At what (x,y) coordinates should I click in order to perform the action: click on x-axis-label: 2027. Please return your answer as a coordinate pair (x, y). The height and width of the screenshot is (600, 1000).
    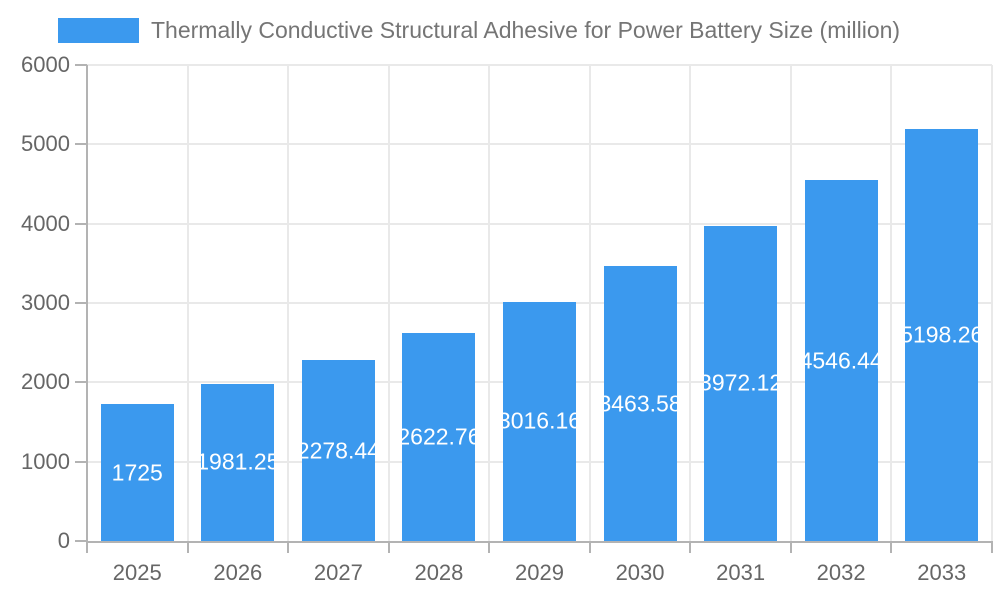
    Looking at the image, I should click on (338, 572).